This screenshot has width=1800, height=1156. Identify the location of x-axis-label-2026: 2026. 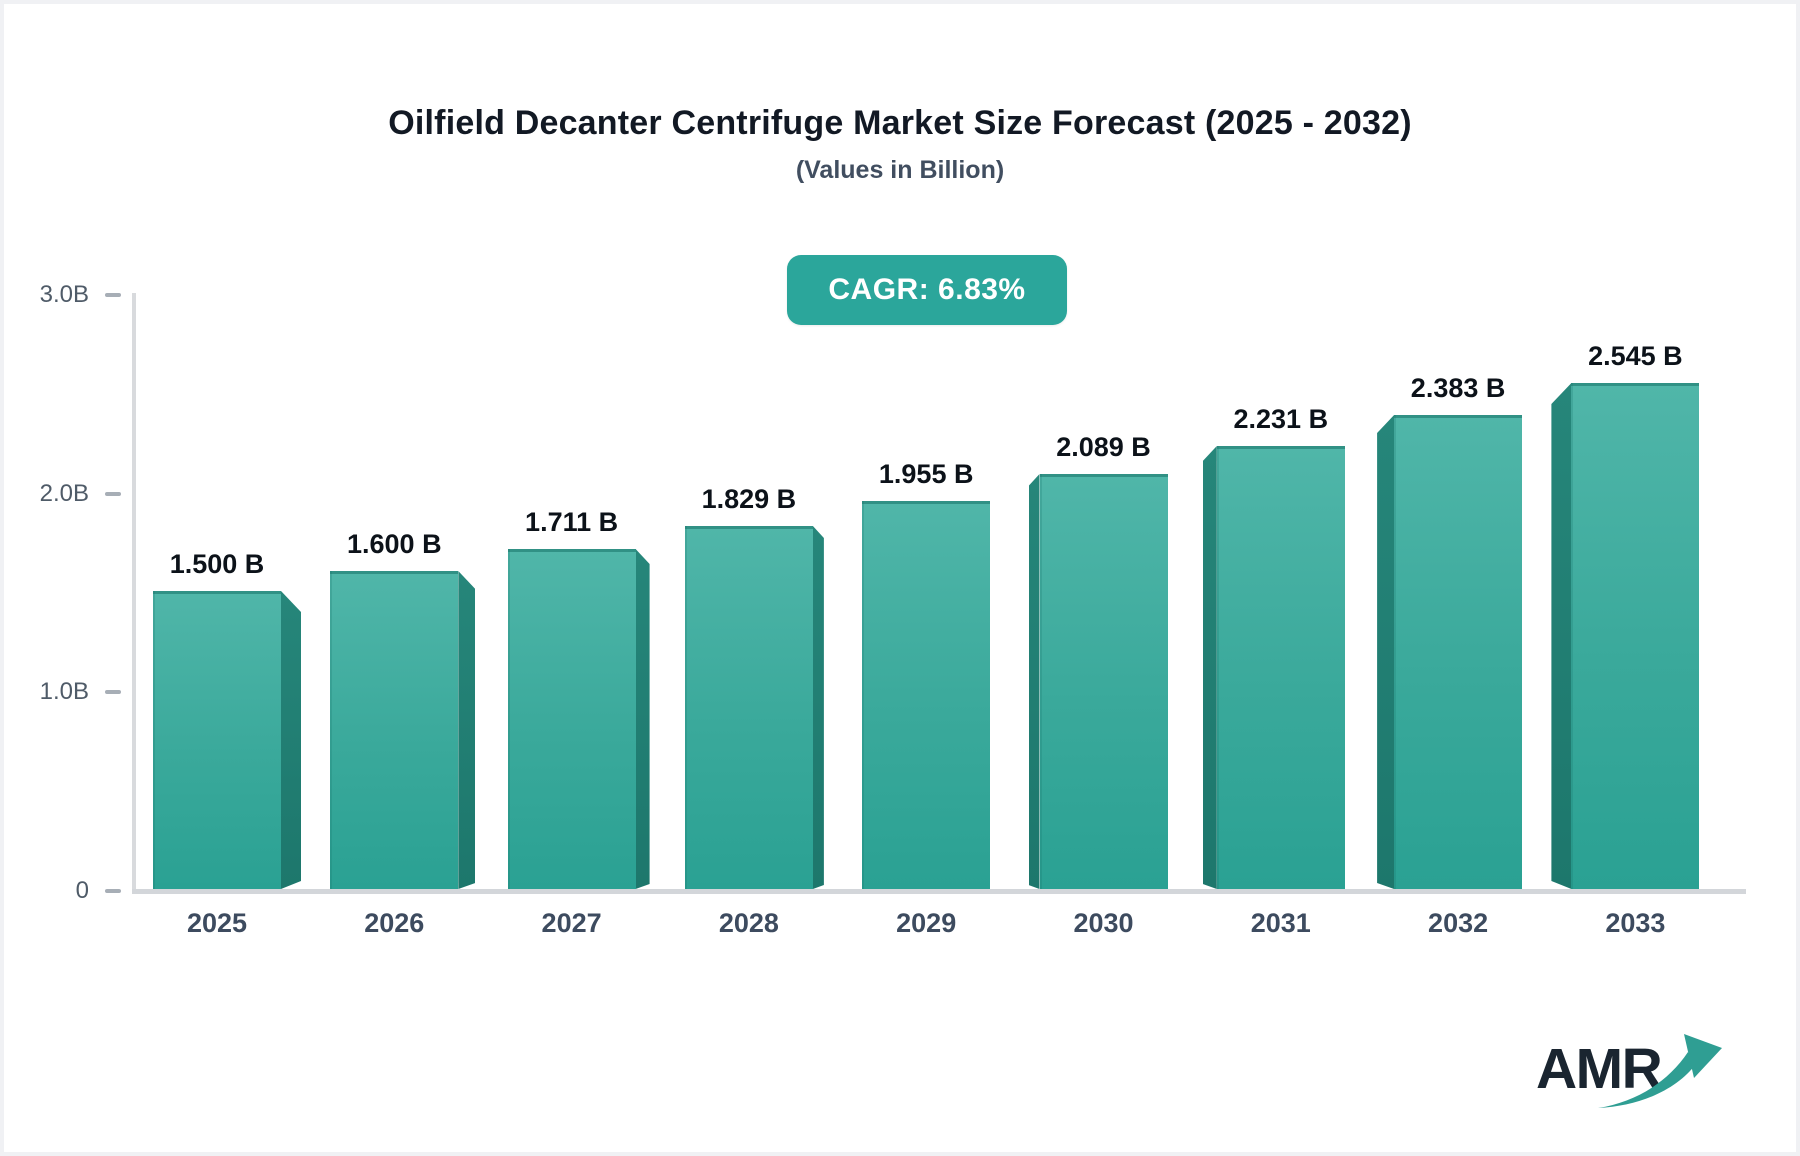
(394, 923).